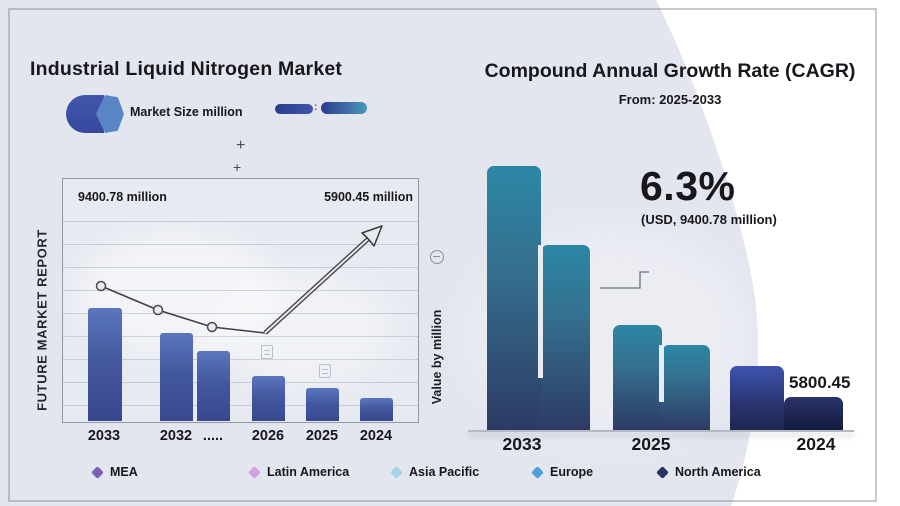 This screenshot has height=506, width=900. I want to click on ratio-pill-left, so click(294, 109).